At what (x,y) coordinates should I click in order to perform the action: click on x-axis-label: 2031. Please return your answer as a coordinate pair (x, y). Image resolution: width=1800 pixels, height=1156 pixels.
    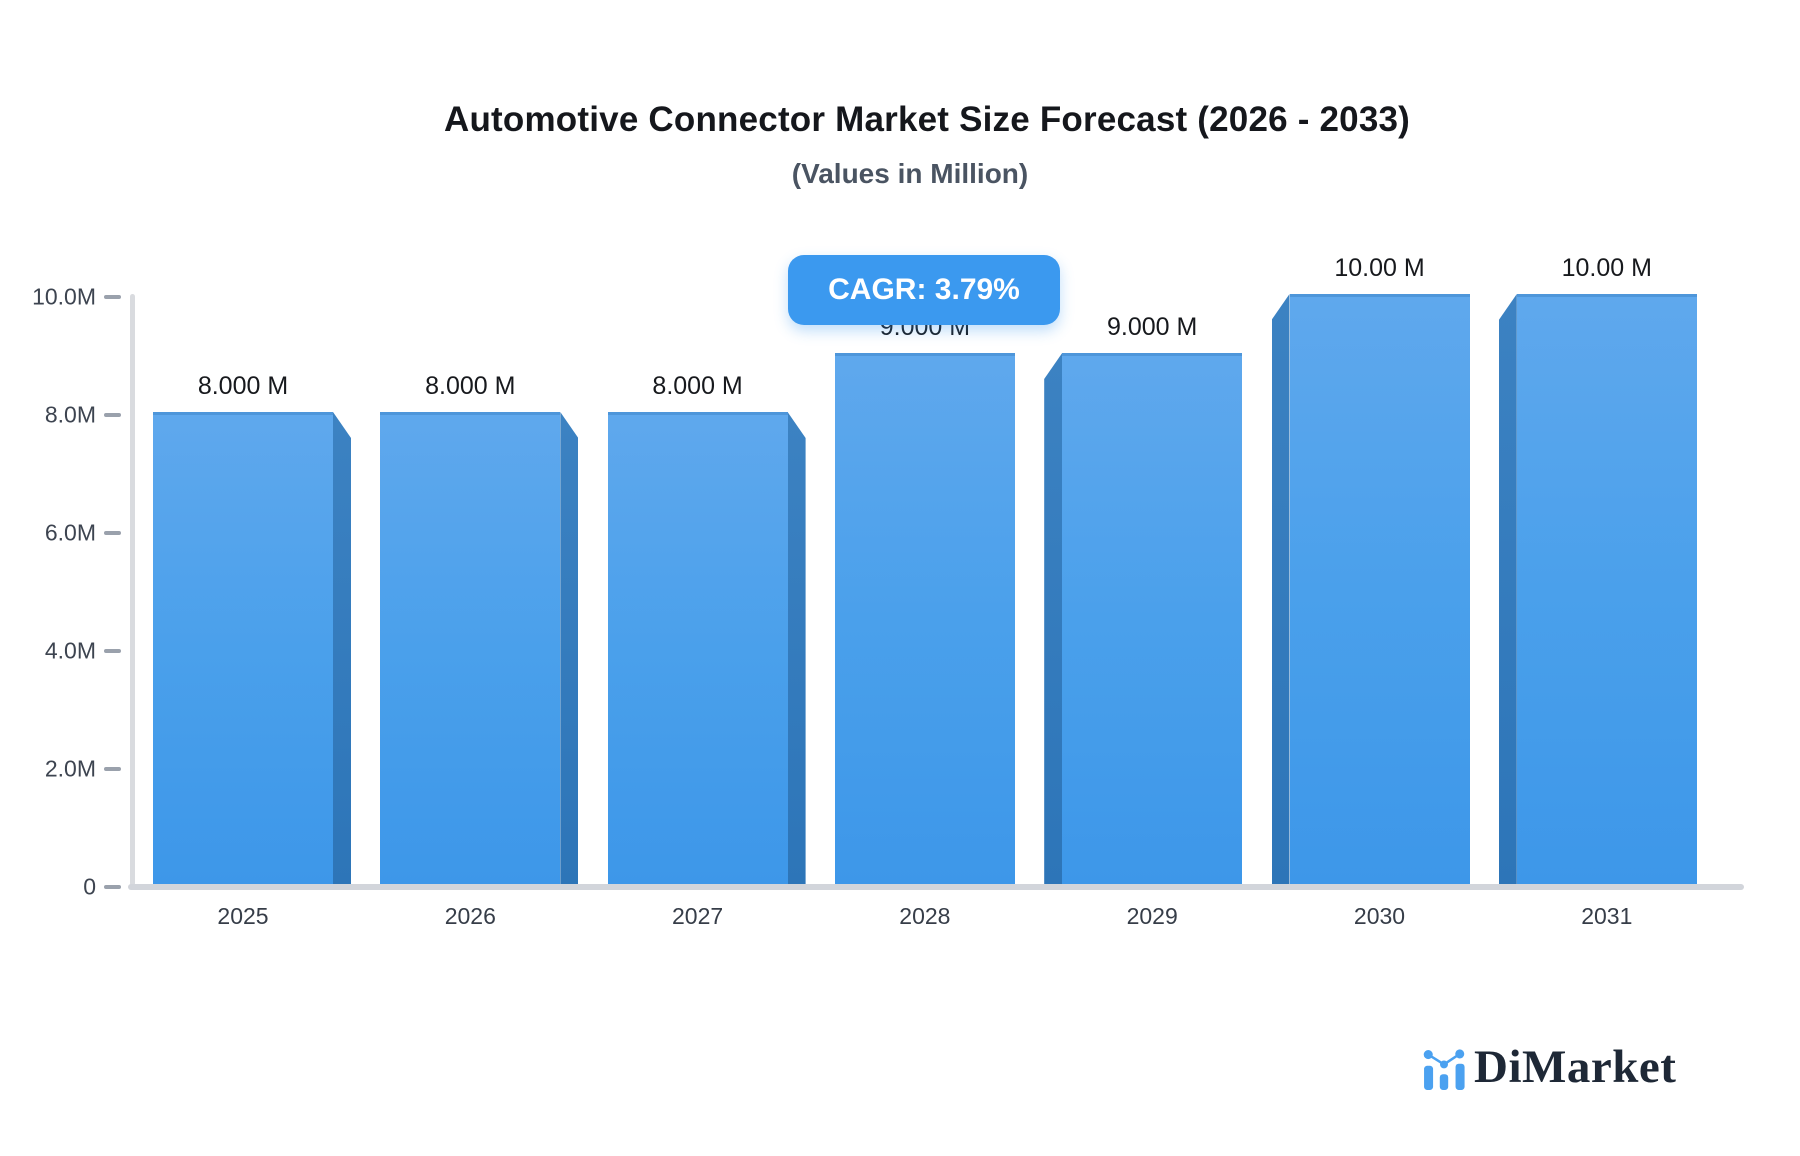
    Looking at the image, I should click on (1607, 916).